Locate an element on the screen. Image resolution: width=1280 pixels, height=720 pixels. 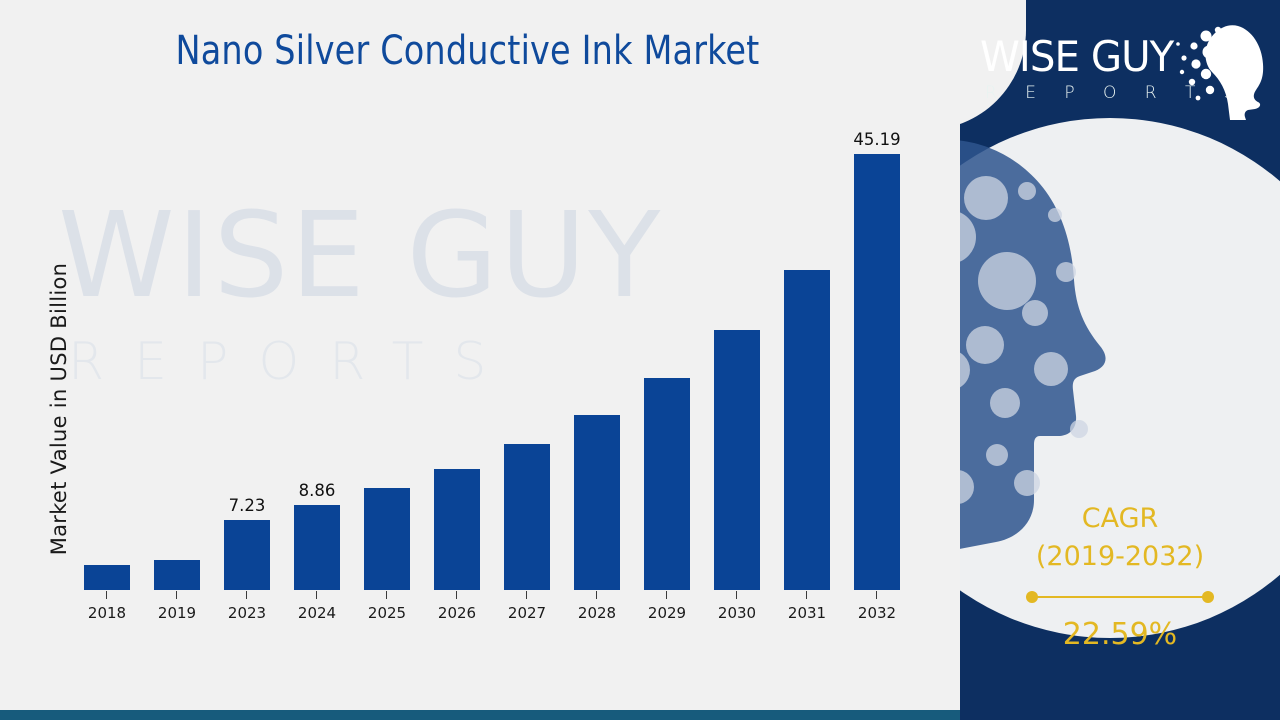
bar-group: 2028 is located at coordinates (597, 386).